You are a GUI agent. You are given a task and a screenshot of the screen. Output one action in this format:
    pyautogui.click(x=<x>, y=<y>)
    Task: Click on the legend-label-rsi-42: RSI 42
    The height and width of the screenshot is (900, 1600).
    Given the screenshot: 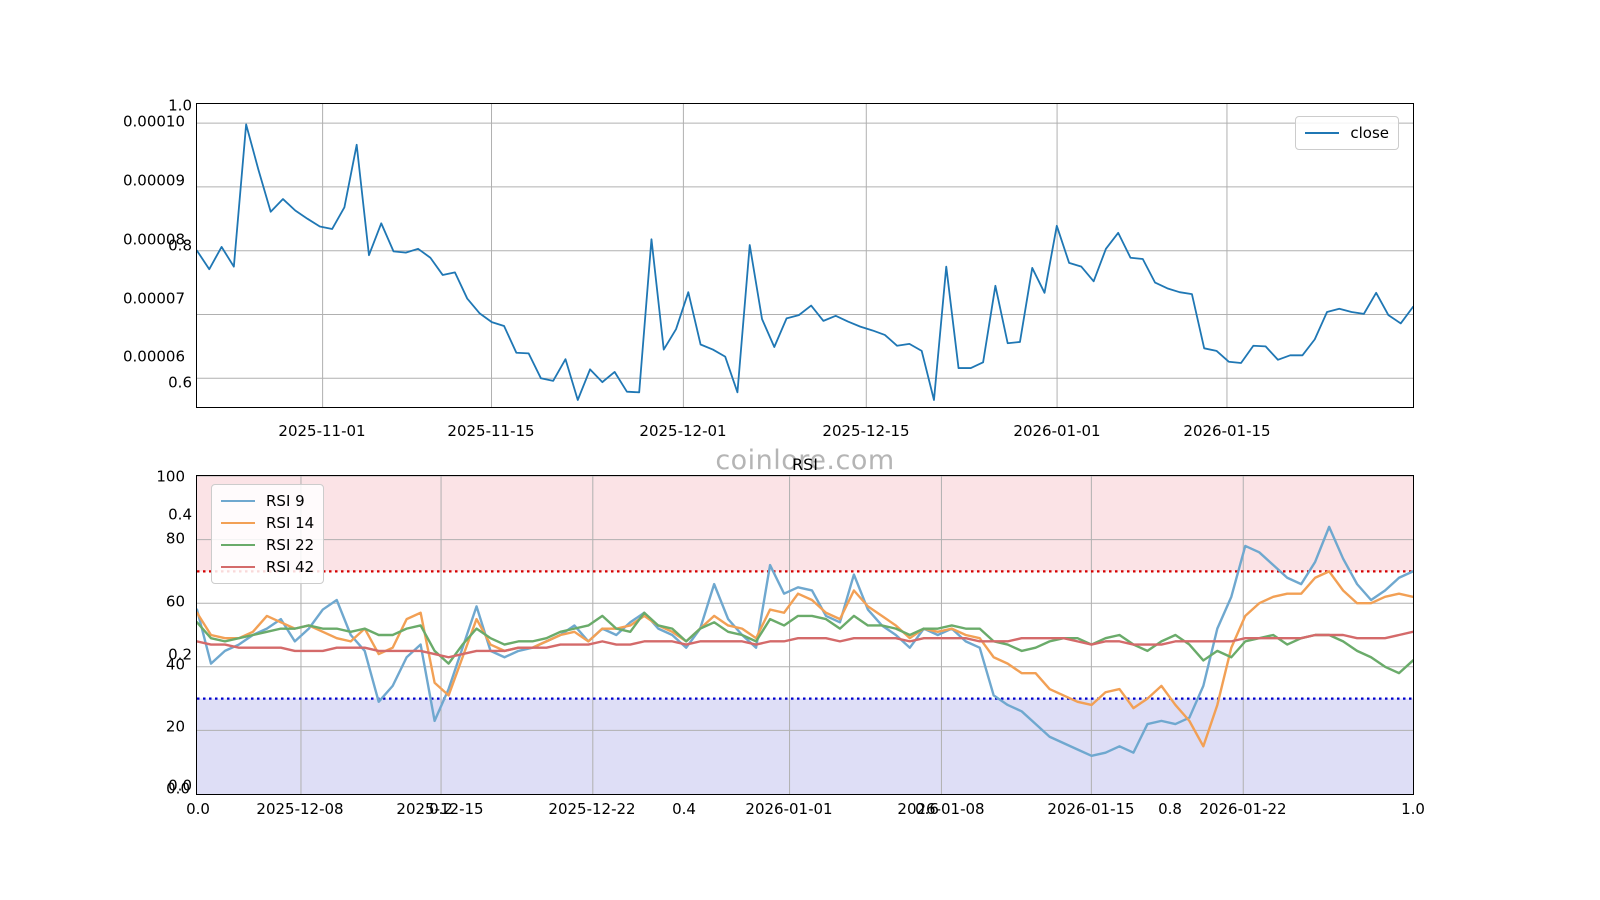 What is the action you would take?
    pyautogui.click(x=290, y=567)
    